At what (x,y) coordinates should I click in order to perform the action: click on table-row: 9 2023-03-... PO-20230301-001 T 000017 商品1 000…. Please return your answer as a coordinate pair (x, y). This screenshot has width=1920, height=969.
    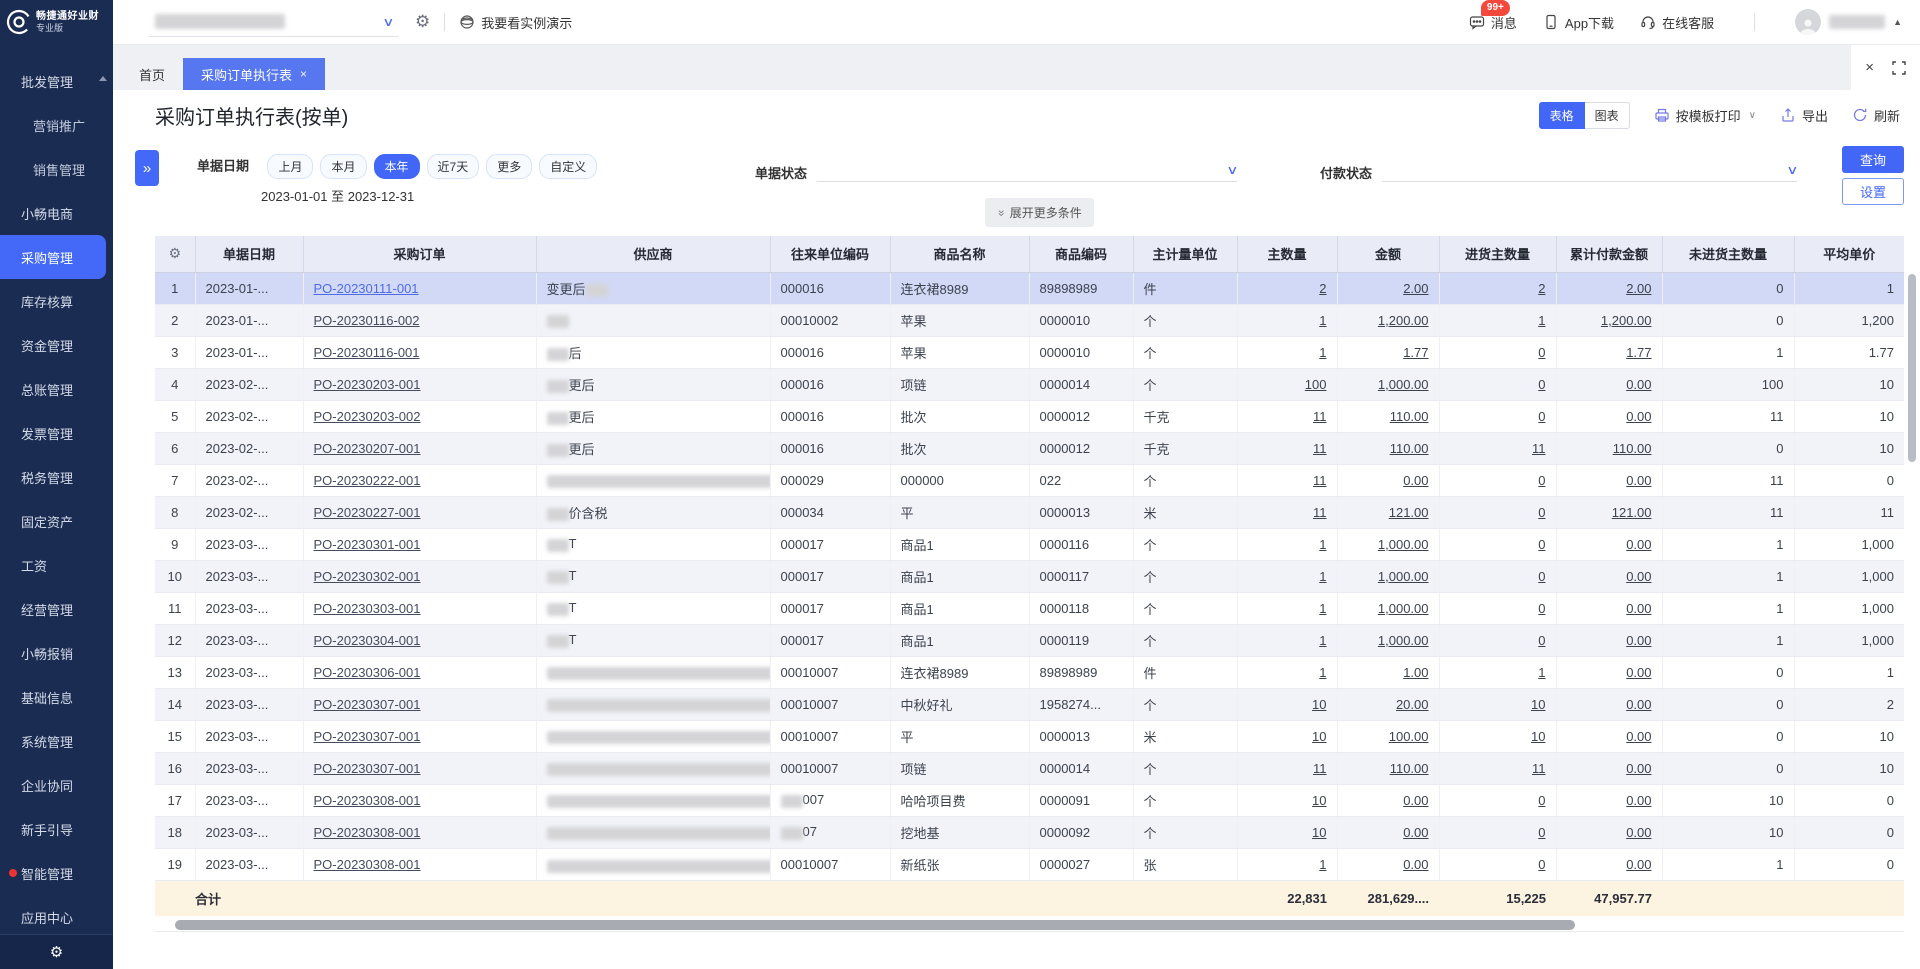
    Looking at the image, I should click on (1029, 544).